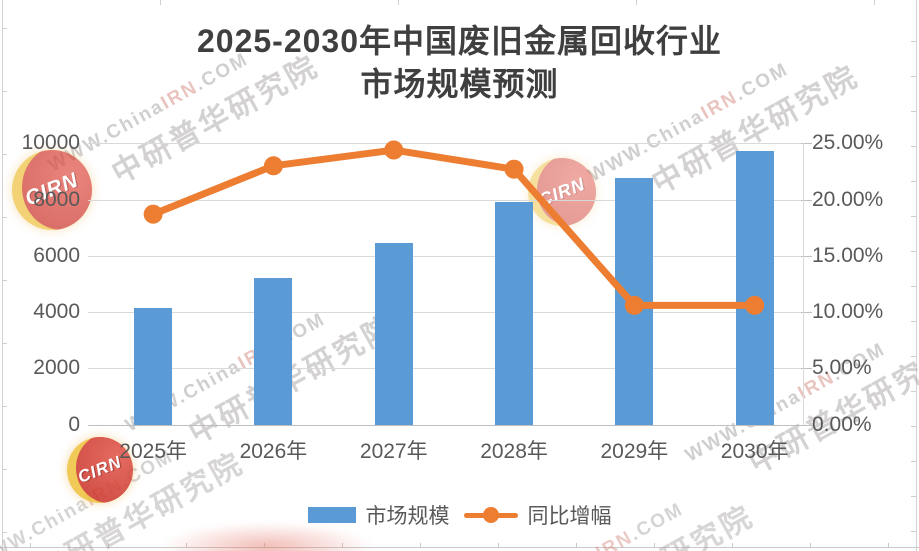  I want to click on x-axis-tick-label: 2030年, so click(754, 451).